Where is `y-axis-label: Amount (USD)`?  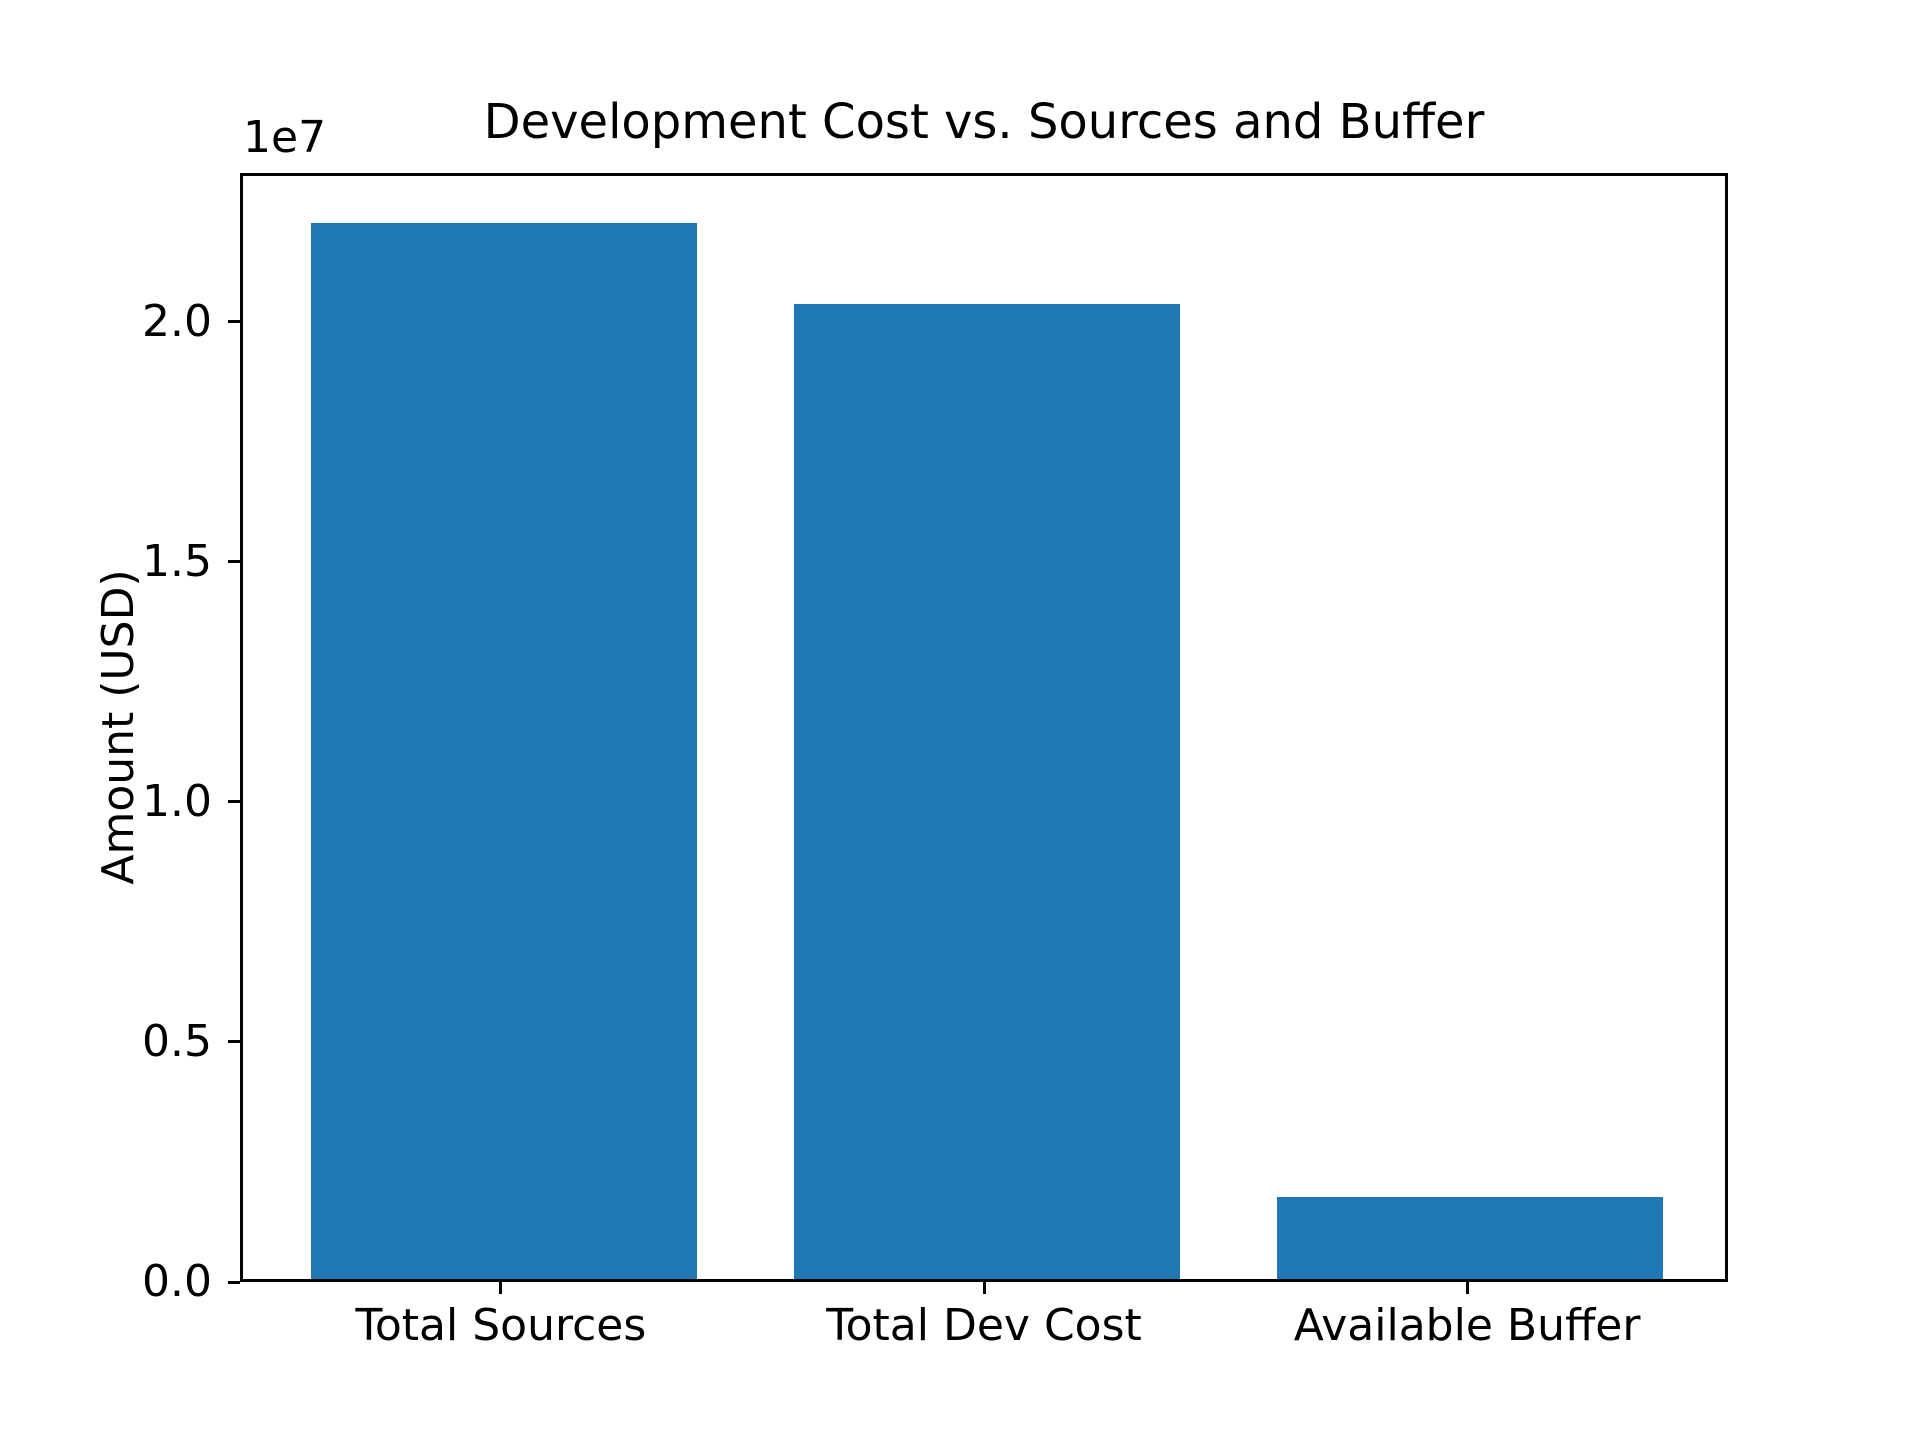 y-axis-label: Amount (USD) is located at coordinates (118, 727).